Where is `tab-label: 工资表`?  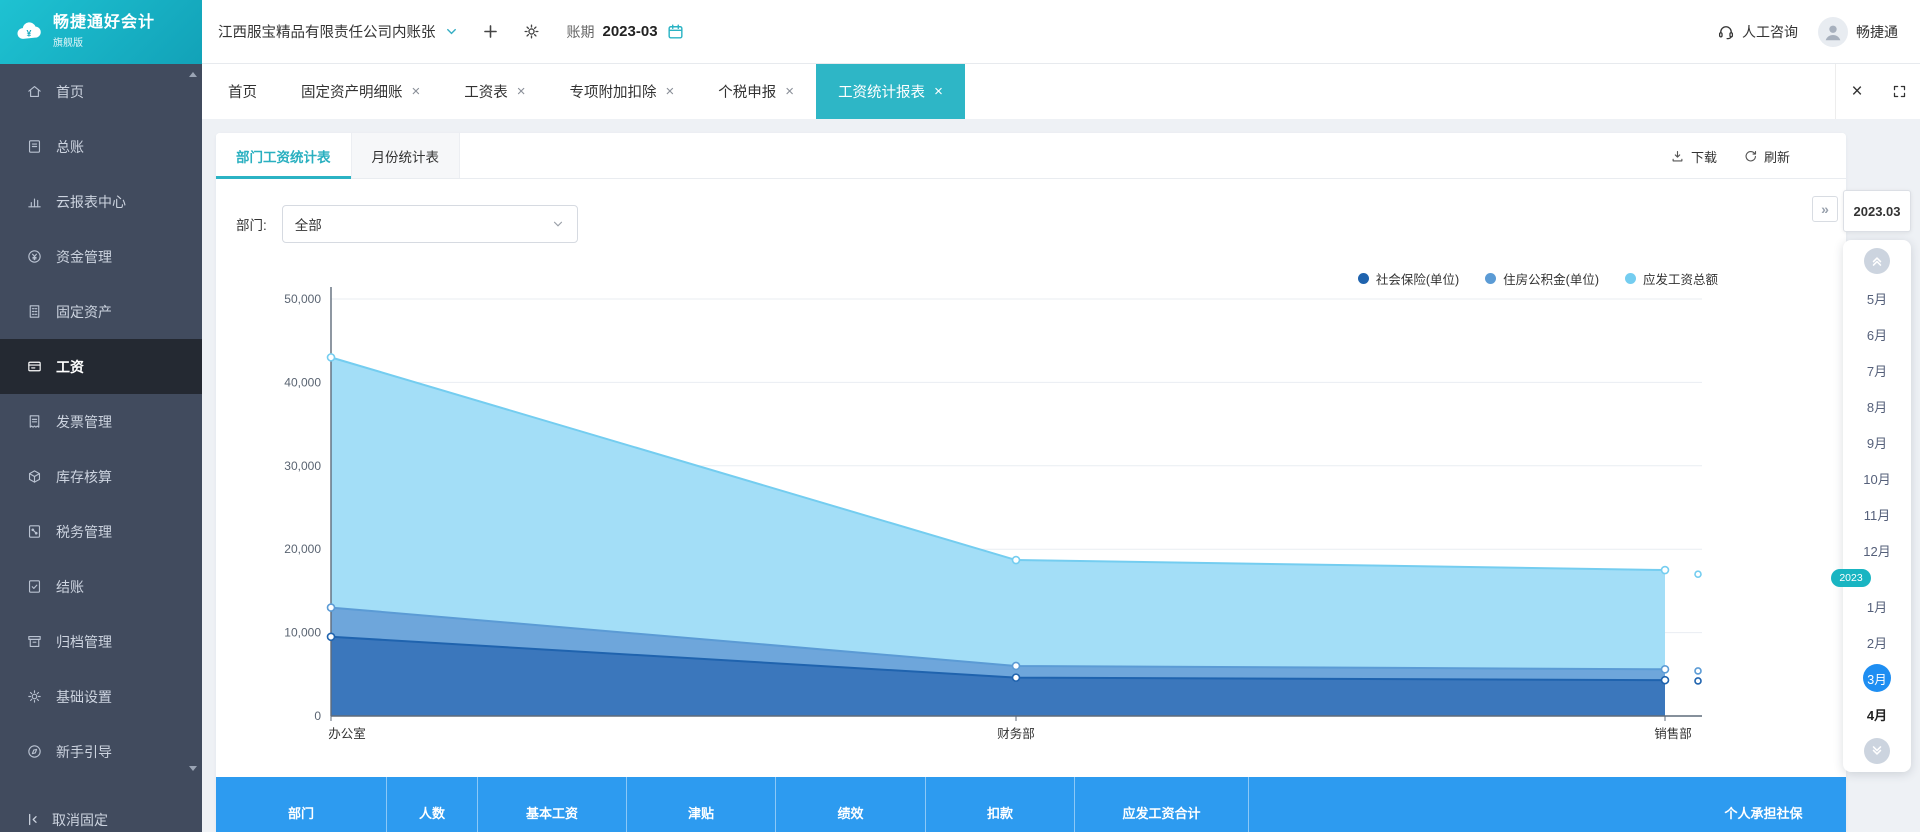
tab-label: 工资表 is located at coordinates (486, 93).